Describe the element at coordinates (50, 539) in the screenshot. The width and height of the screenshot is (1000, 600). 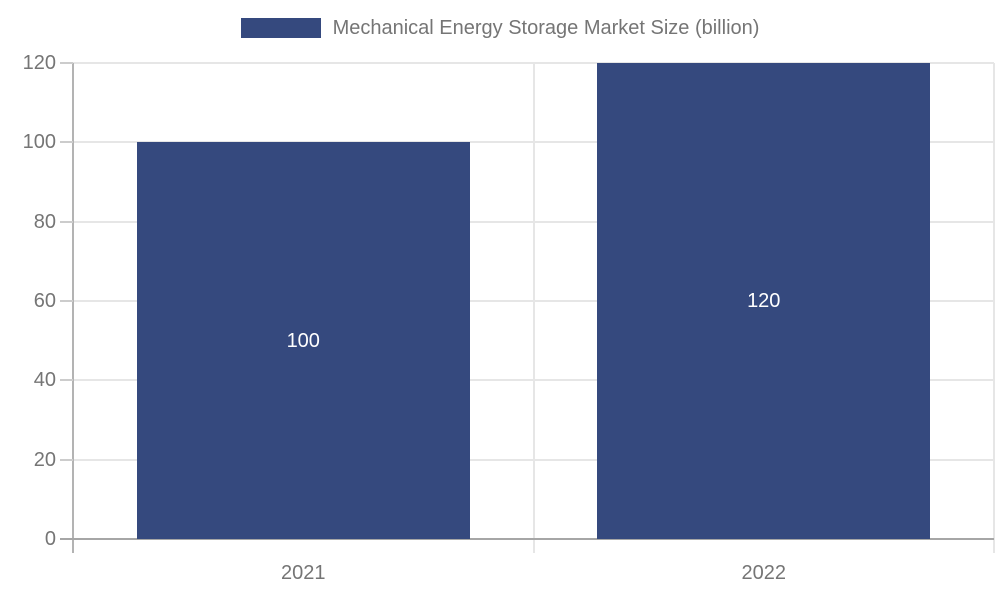
I see `y-tick-label-0: 0` at that location.